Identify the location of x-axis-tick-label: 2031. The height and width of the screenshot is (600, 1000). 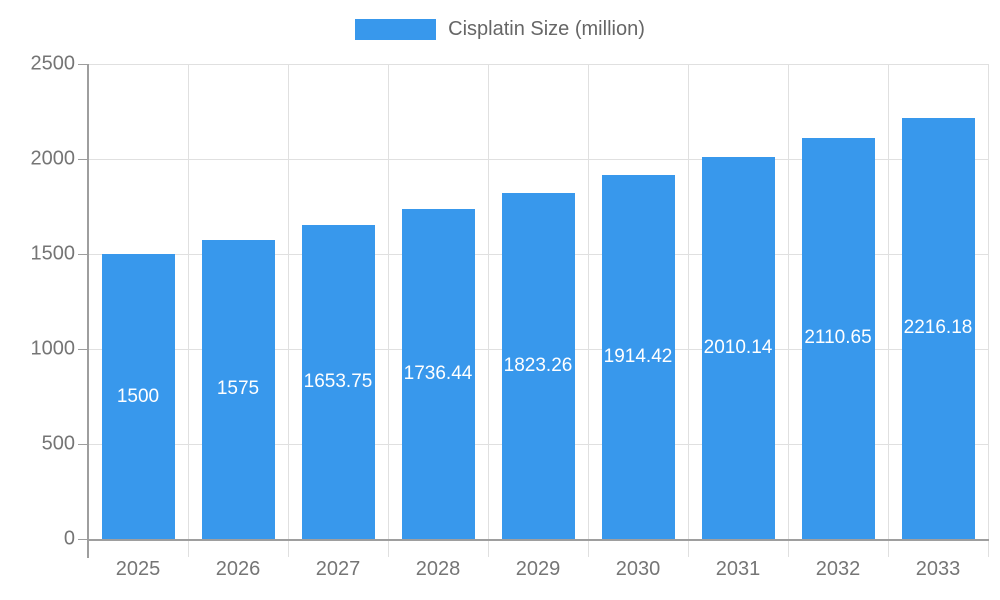
(738, 569).